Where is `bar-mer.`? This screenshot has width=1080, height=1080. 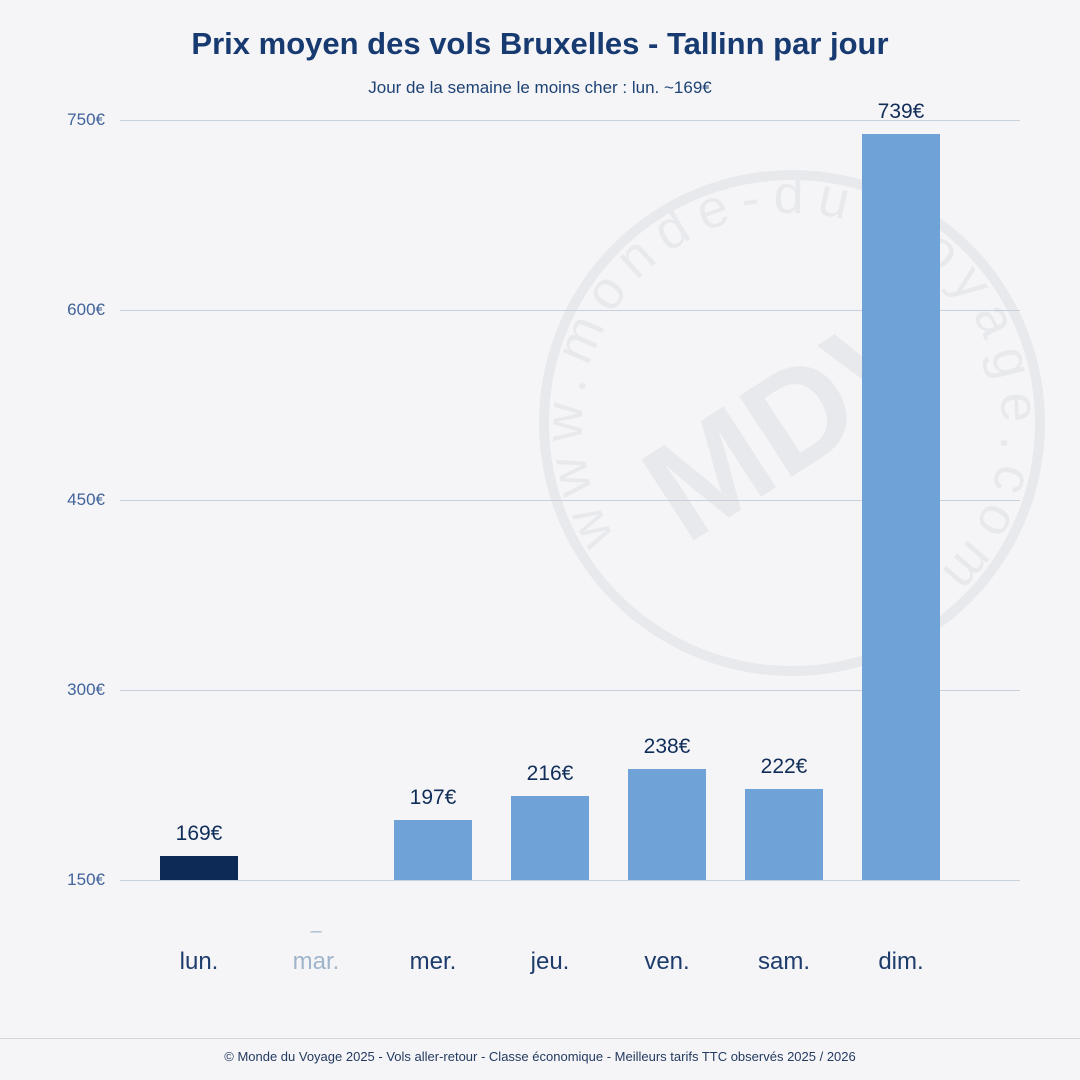
bar-mer. is located at coordinates (433, 850).